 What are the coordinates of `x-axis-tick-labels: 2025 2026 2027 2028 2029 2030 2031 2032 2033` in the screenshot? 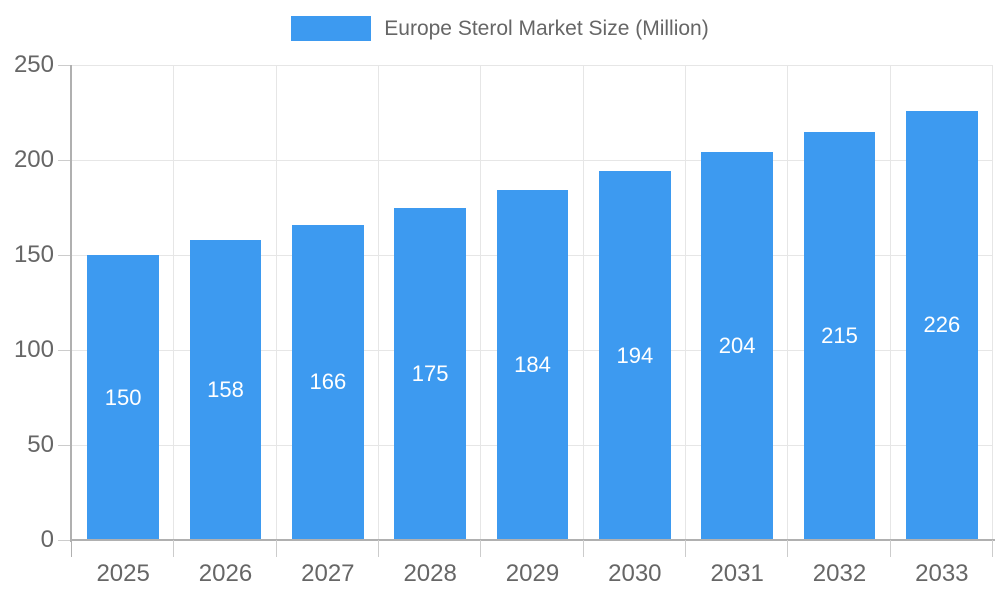 It's located at (532, 576).